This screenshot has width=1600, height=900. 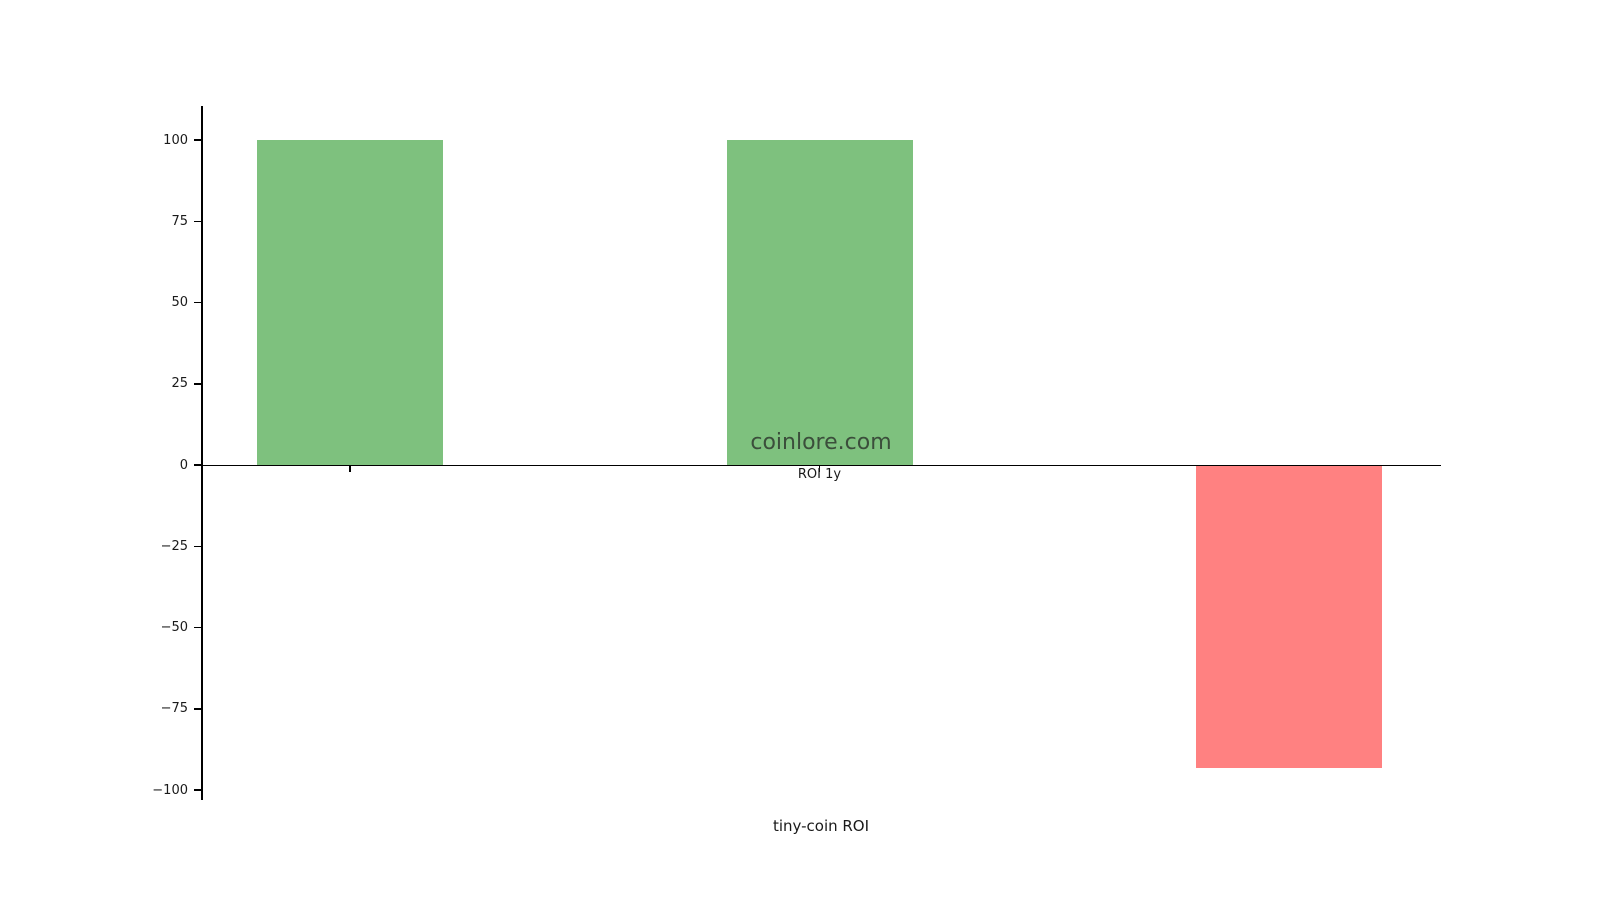 What do you see at coordinates (179, 384) in the screenshot?
I see `y-tick-label: 25` at bounding box center [179, 384].